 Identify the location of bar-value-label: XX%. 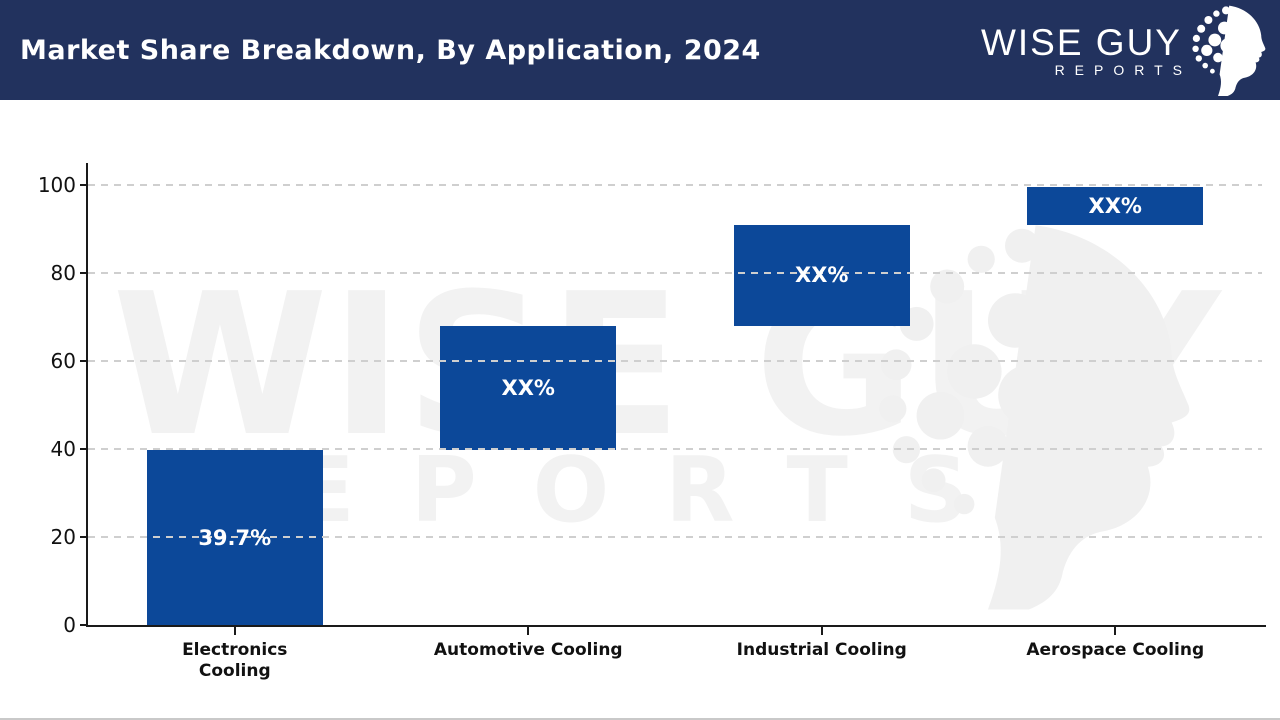
(1115, 205).